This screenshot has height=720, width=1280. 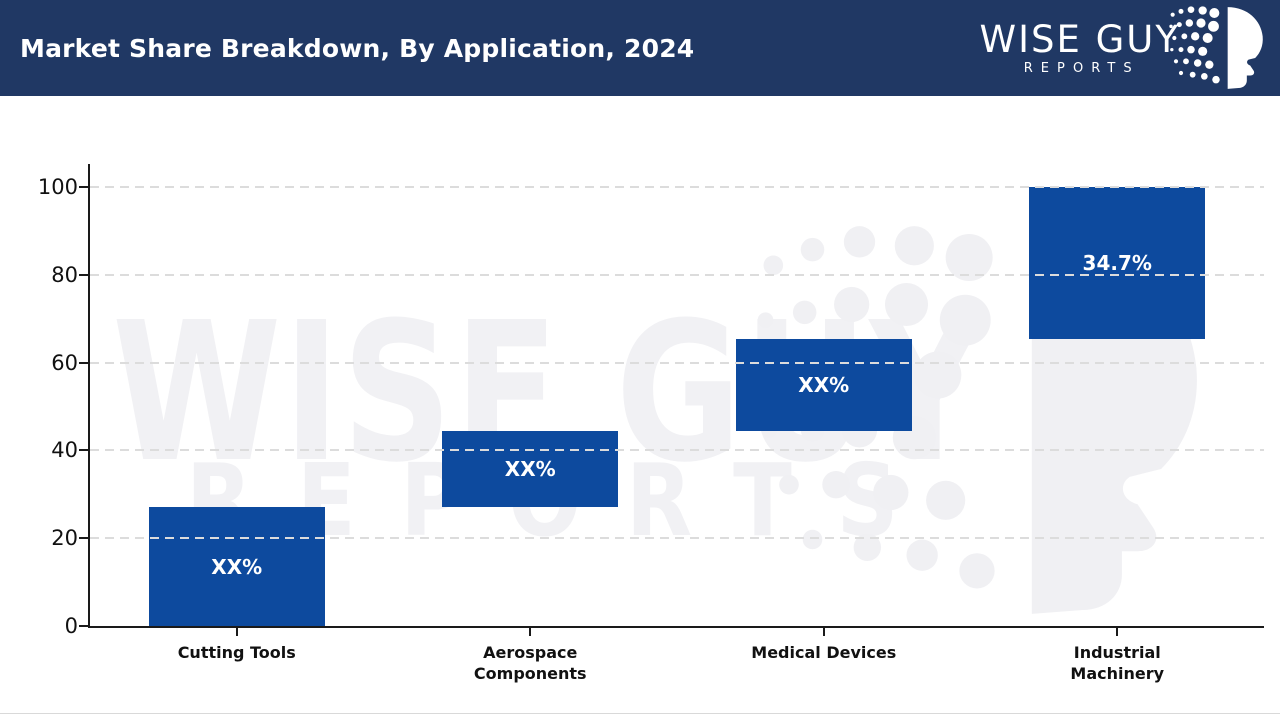 I want to click on y-tick-label: 20, so click(x=64, y=538).